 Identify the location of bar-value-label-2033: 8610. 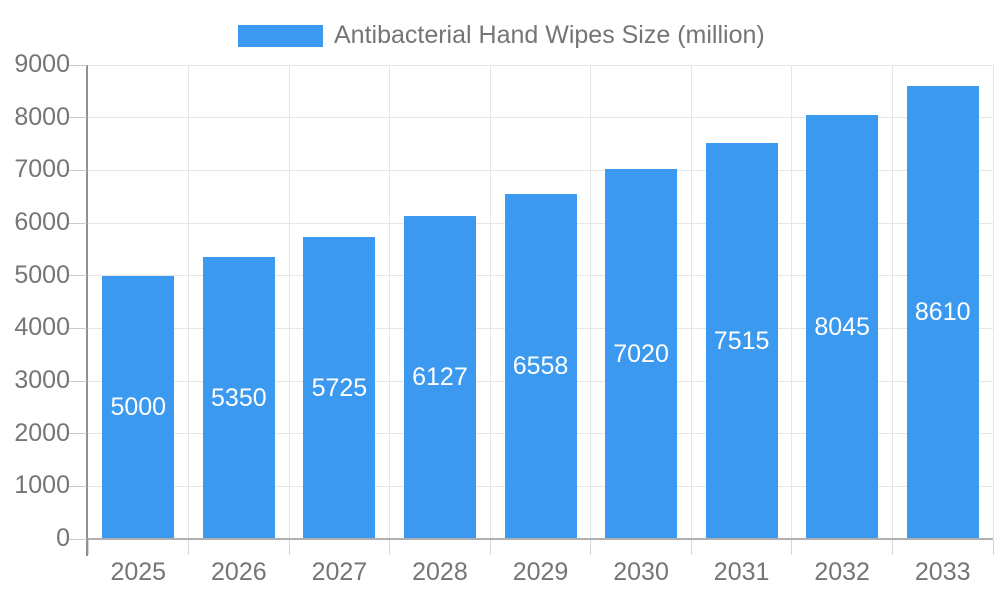
(942, 311).